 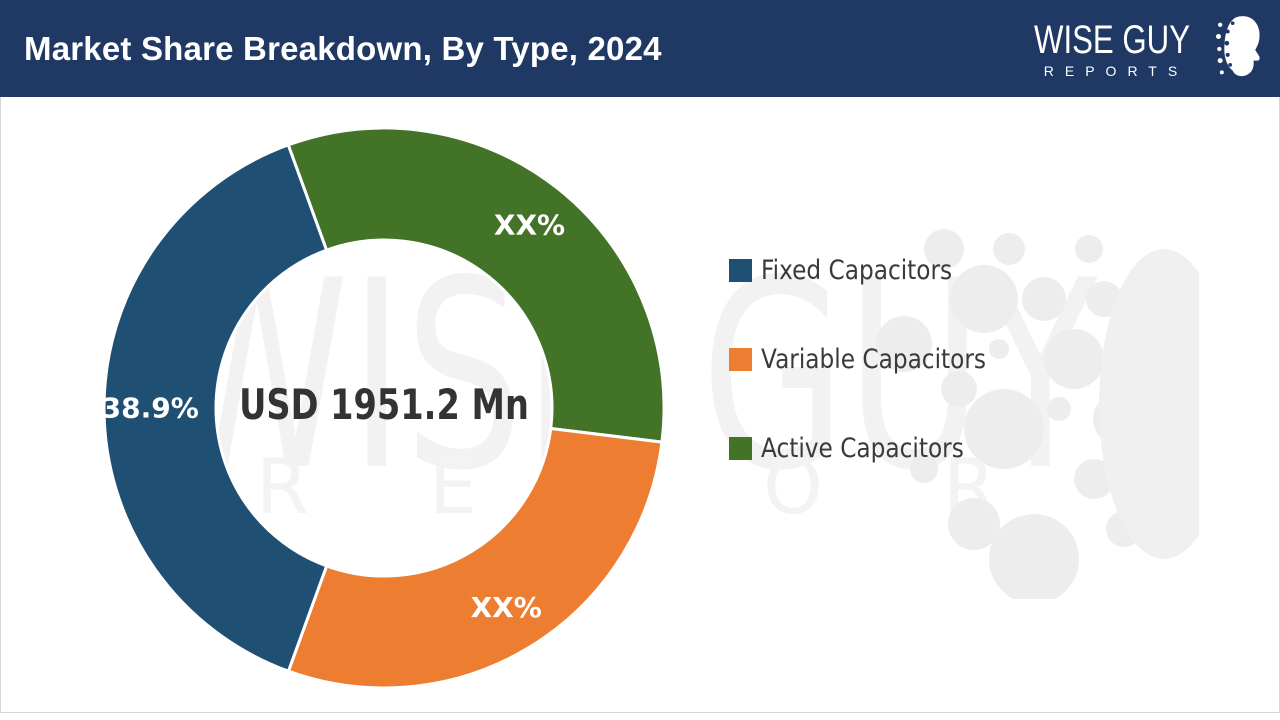 I want to click on legend-swatch-fixed, so click(x=740, y=270).